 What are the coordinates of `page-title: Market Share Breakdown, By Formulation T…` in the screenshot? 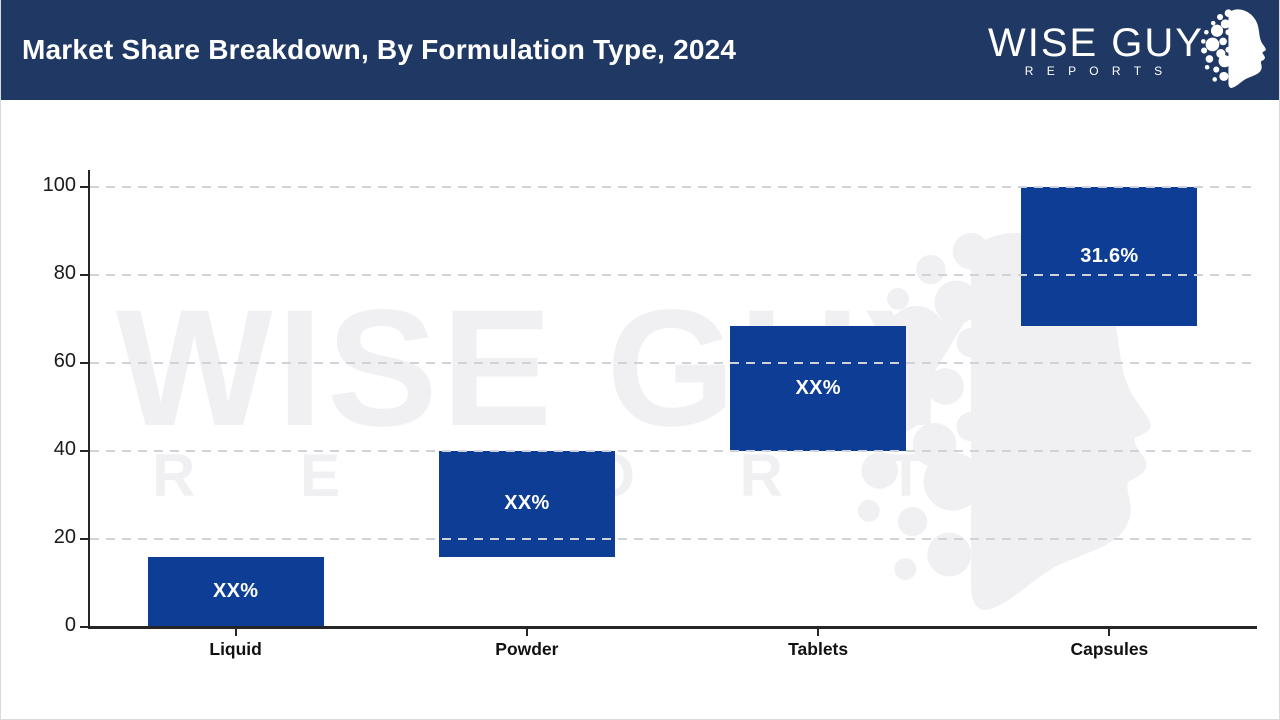 It's located at (379, 49).